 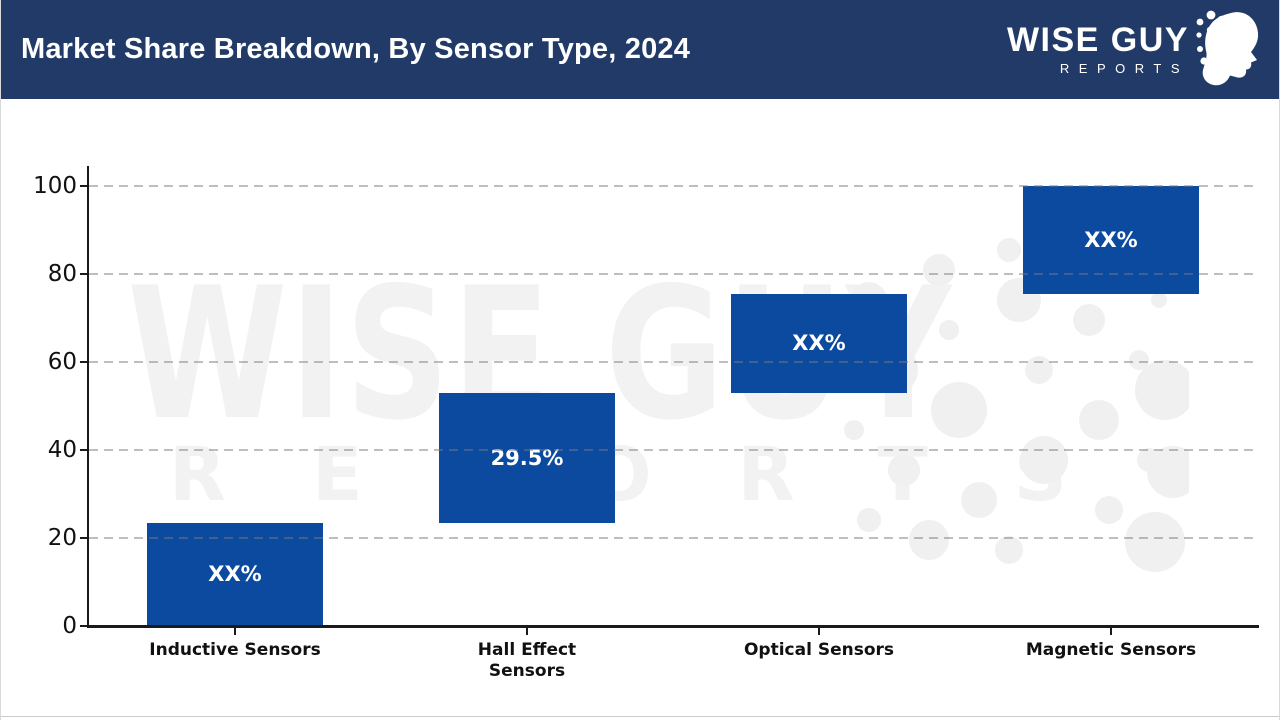 I want to click on y-tick-label-100: 100, so click(x=55, y=186).